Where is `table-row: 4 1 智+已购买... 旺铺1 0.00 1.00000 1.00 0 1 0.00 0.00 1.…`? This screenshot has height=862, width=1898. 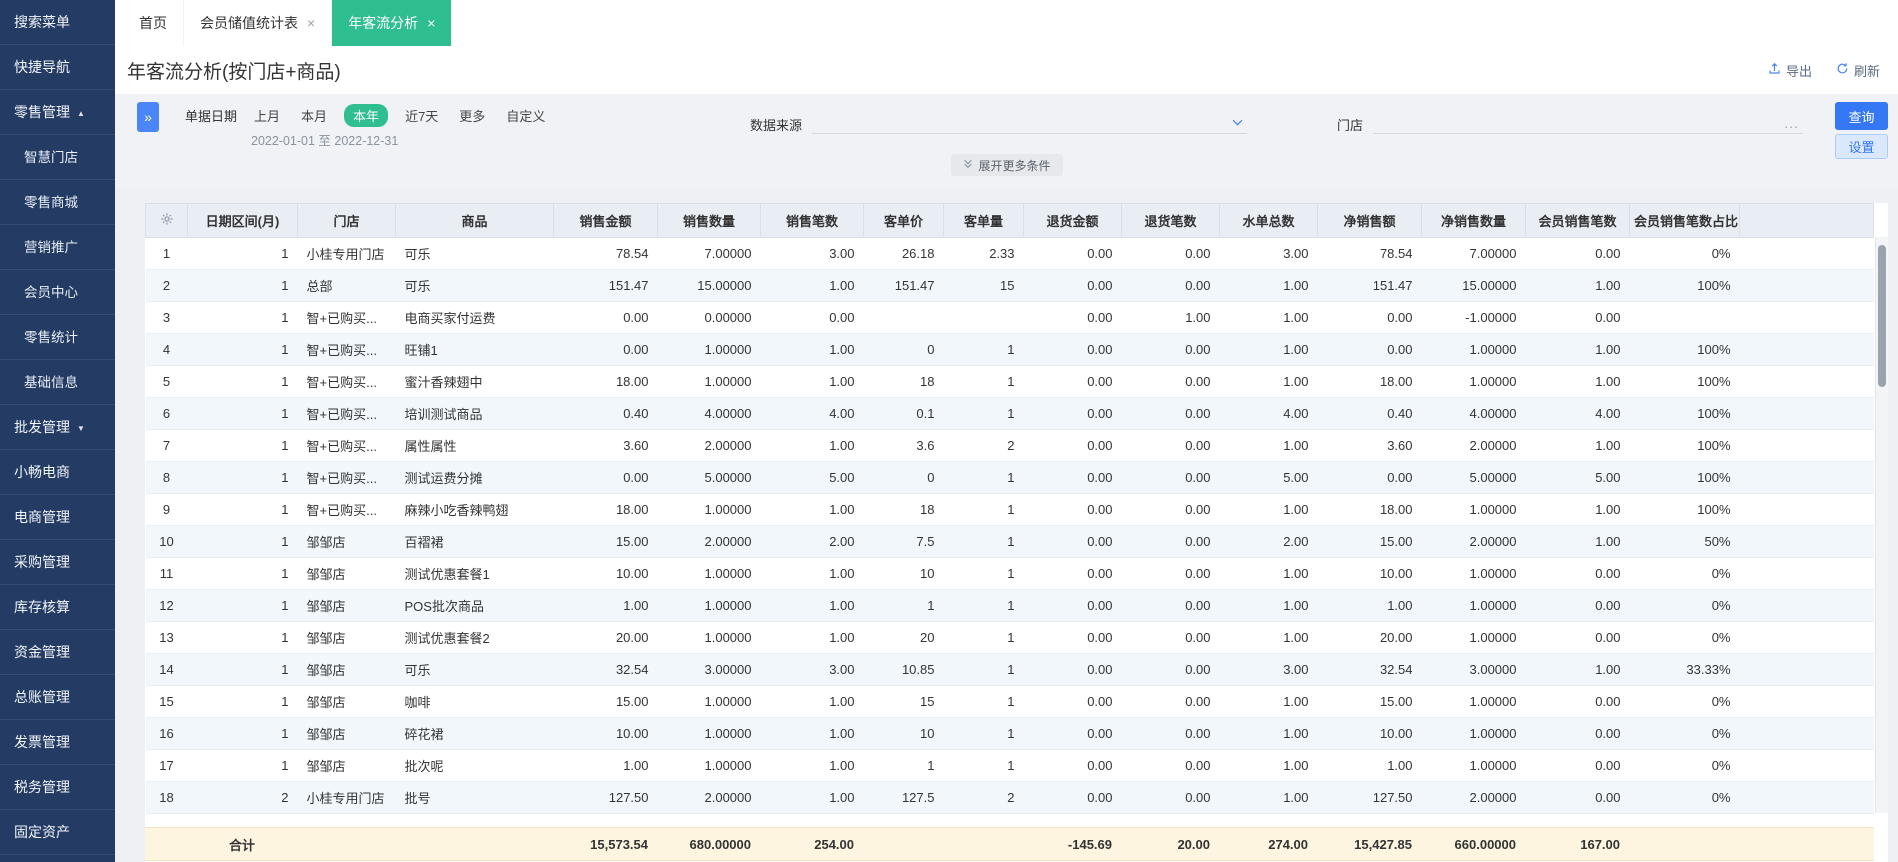 table-row: 4 1 智+已购买... 旺铺1 0.00 1.00000 1.00 0 1 0.00 0.00 1.… is located at coordinates (1009, 349).